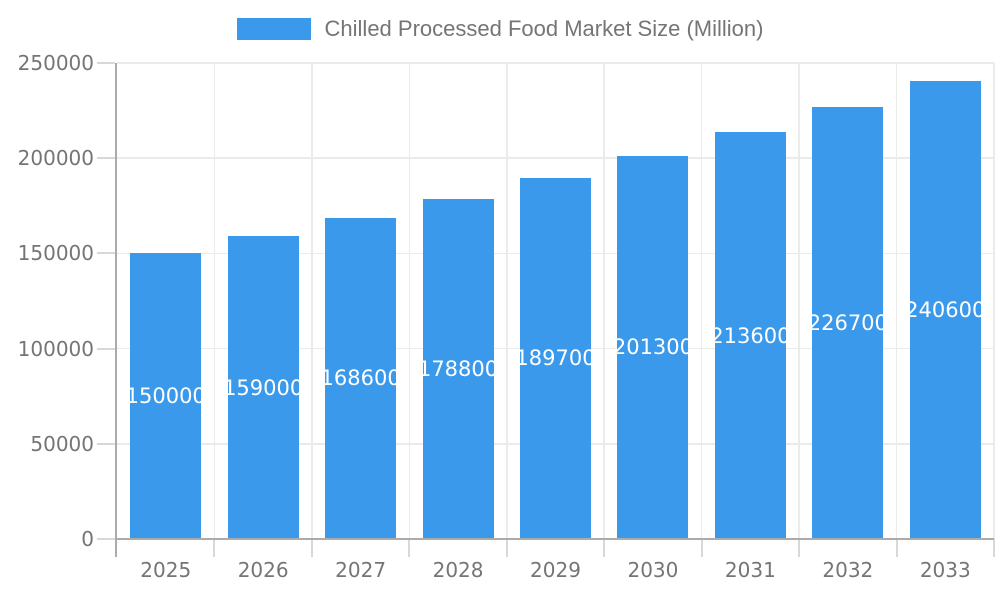 The width and height of the screenshot is (1000, 600). What do you see at coordinates (653, 570) in the screenshot?
I see `x-axis-tick-label: 2030` at bounding box center [653, 570].